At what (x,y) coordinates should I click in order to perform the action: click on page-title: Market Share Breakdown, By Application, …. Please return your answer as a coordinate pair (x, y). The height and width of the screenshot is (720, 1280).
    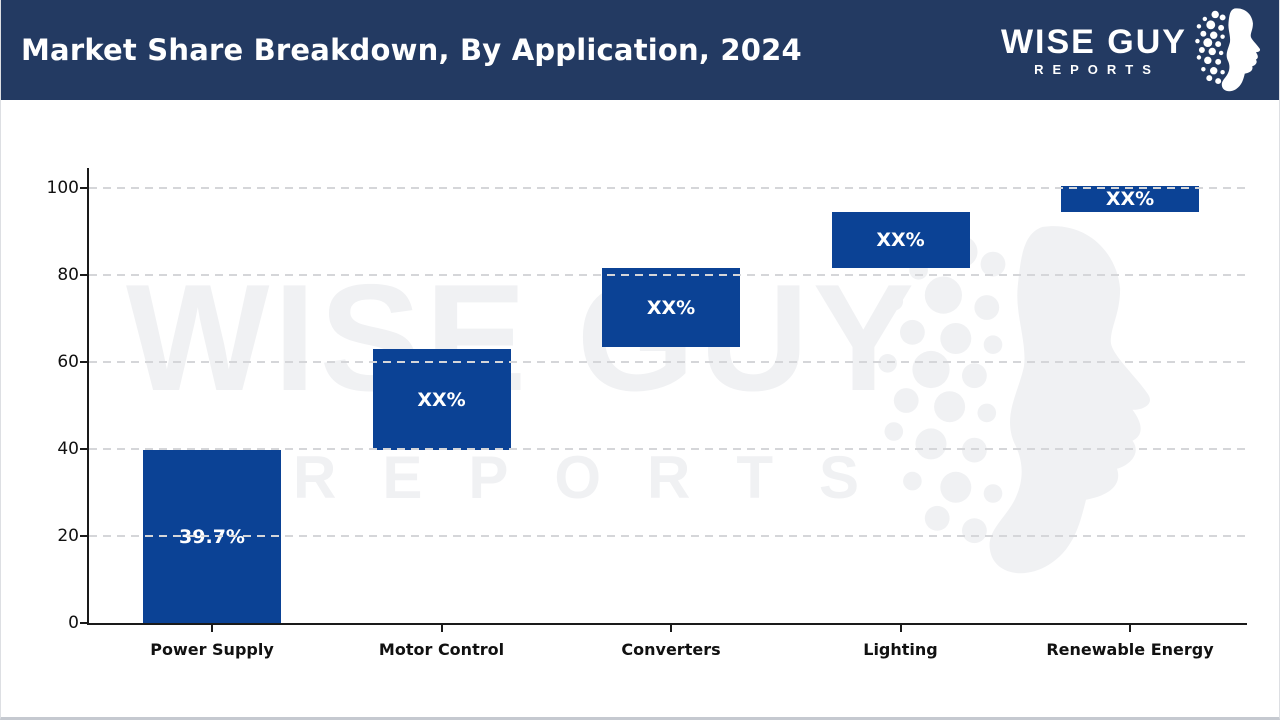
    Looking at the image, I should click on (411, 50).